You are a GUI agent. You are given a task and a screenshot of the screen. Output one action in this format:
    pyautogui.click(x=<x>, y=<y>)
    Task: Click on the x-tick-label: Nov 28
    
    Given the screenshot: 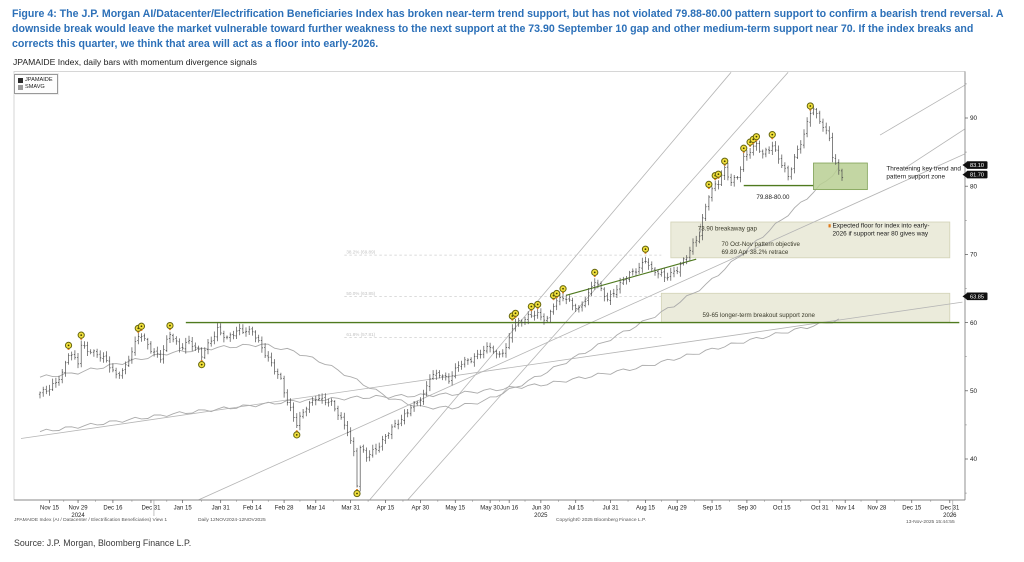 What is the action you would take?
    pyautogui.click(x=877, y=509)
    